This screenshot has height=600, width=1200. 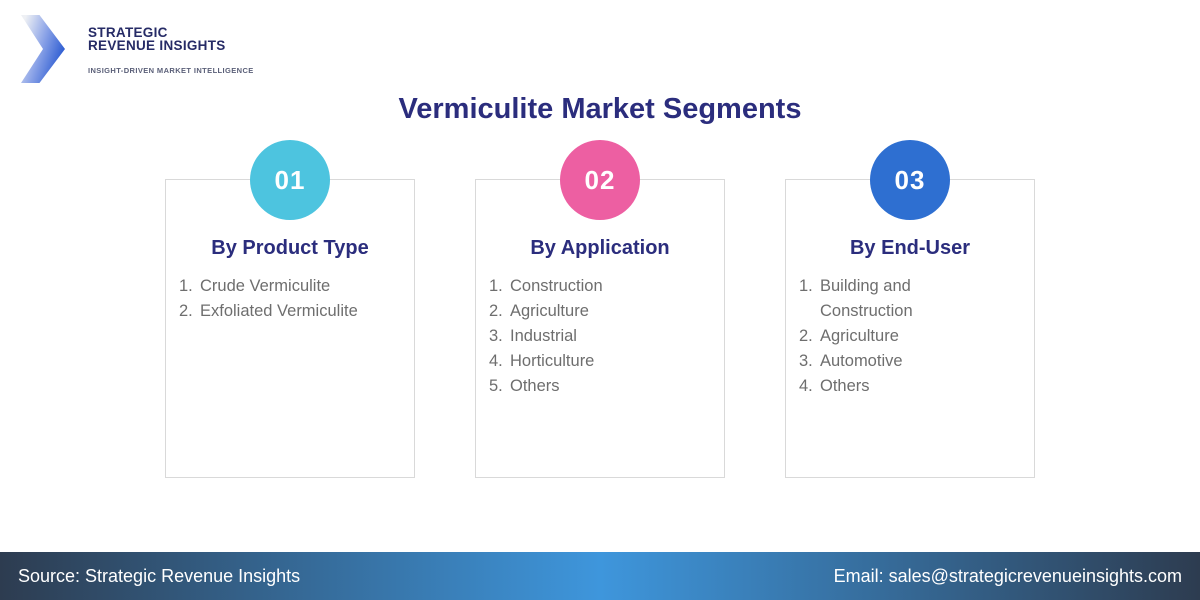 I want to click on list-item: 3. Industrial, so click(x=602, y=336).